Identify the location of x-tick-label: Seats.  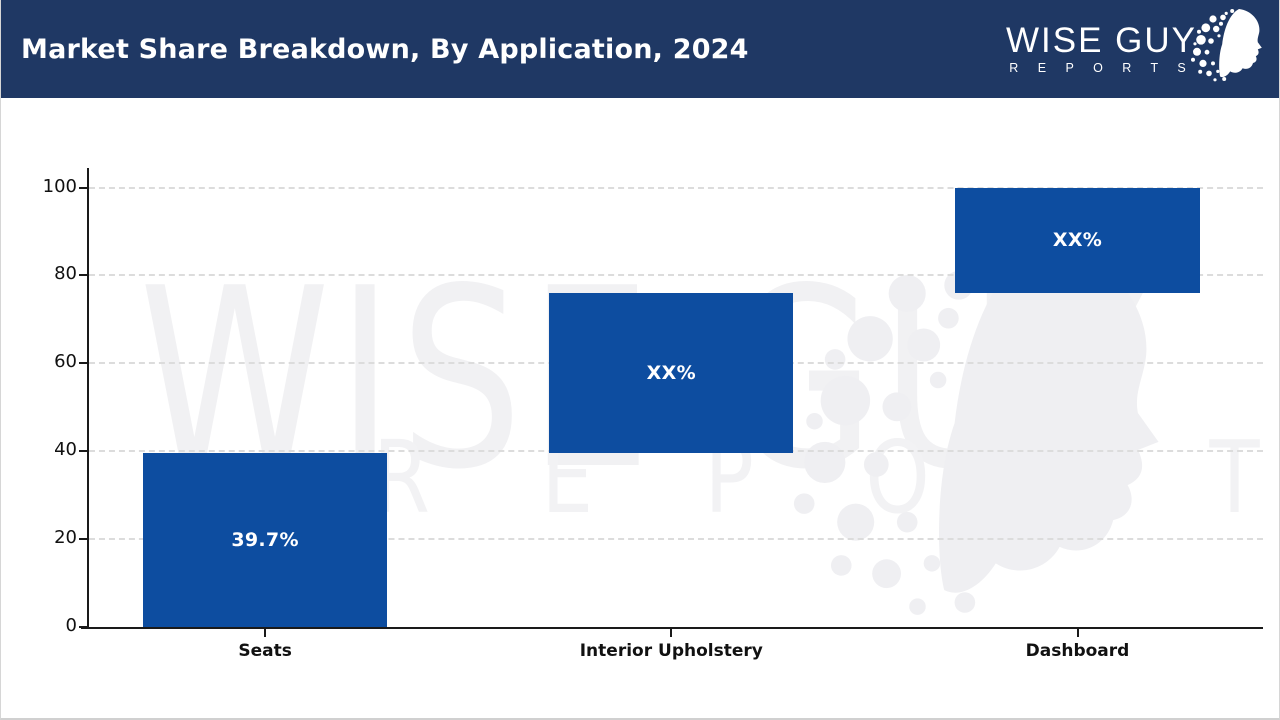
(265, 651).